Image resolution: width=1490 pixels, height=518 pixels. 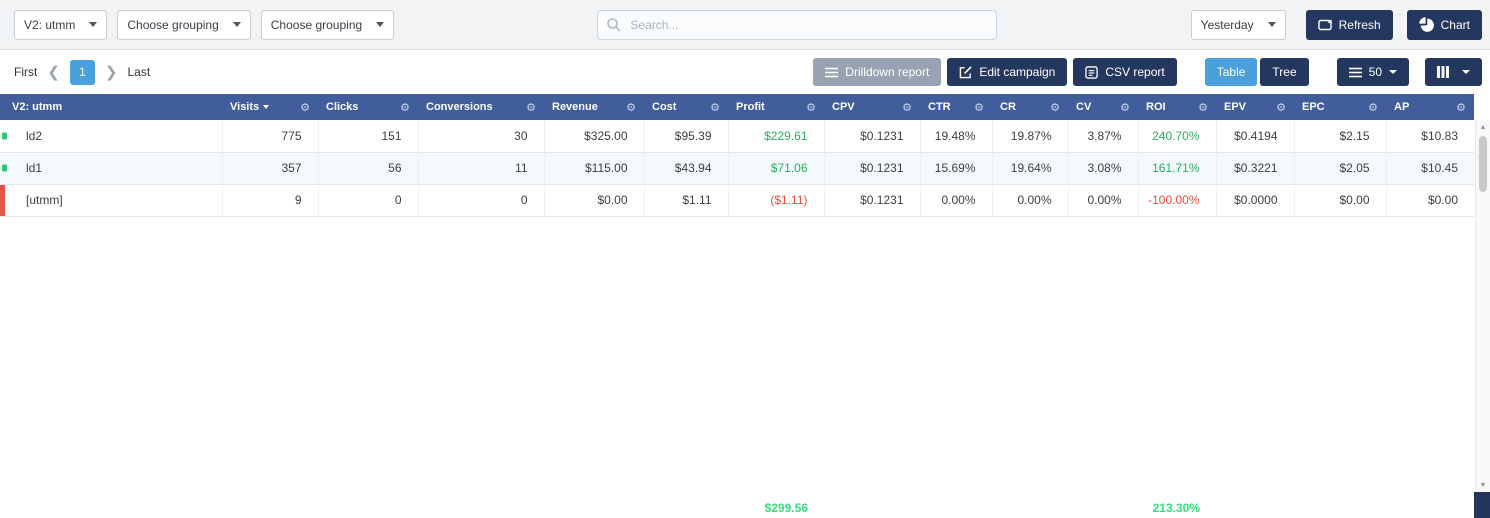 I want to click on cell-ap: $10.83, so click(x=1429, y=136).